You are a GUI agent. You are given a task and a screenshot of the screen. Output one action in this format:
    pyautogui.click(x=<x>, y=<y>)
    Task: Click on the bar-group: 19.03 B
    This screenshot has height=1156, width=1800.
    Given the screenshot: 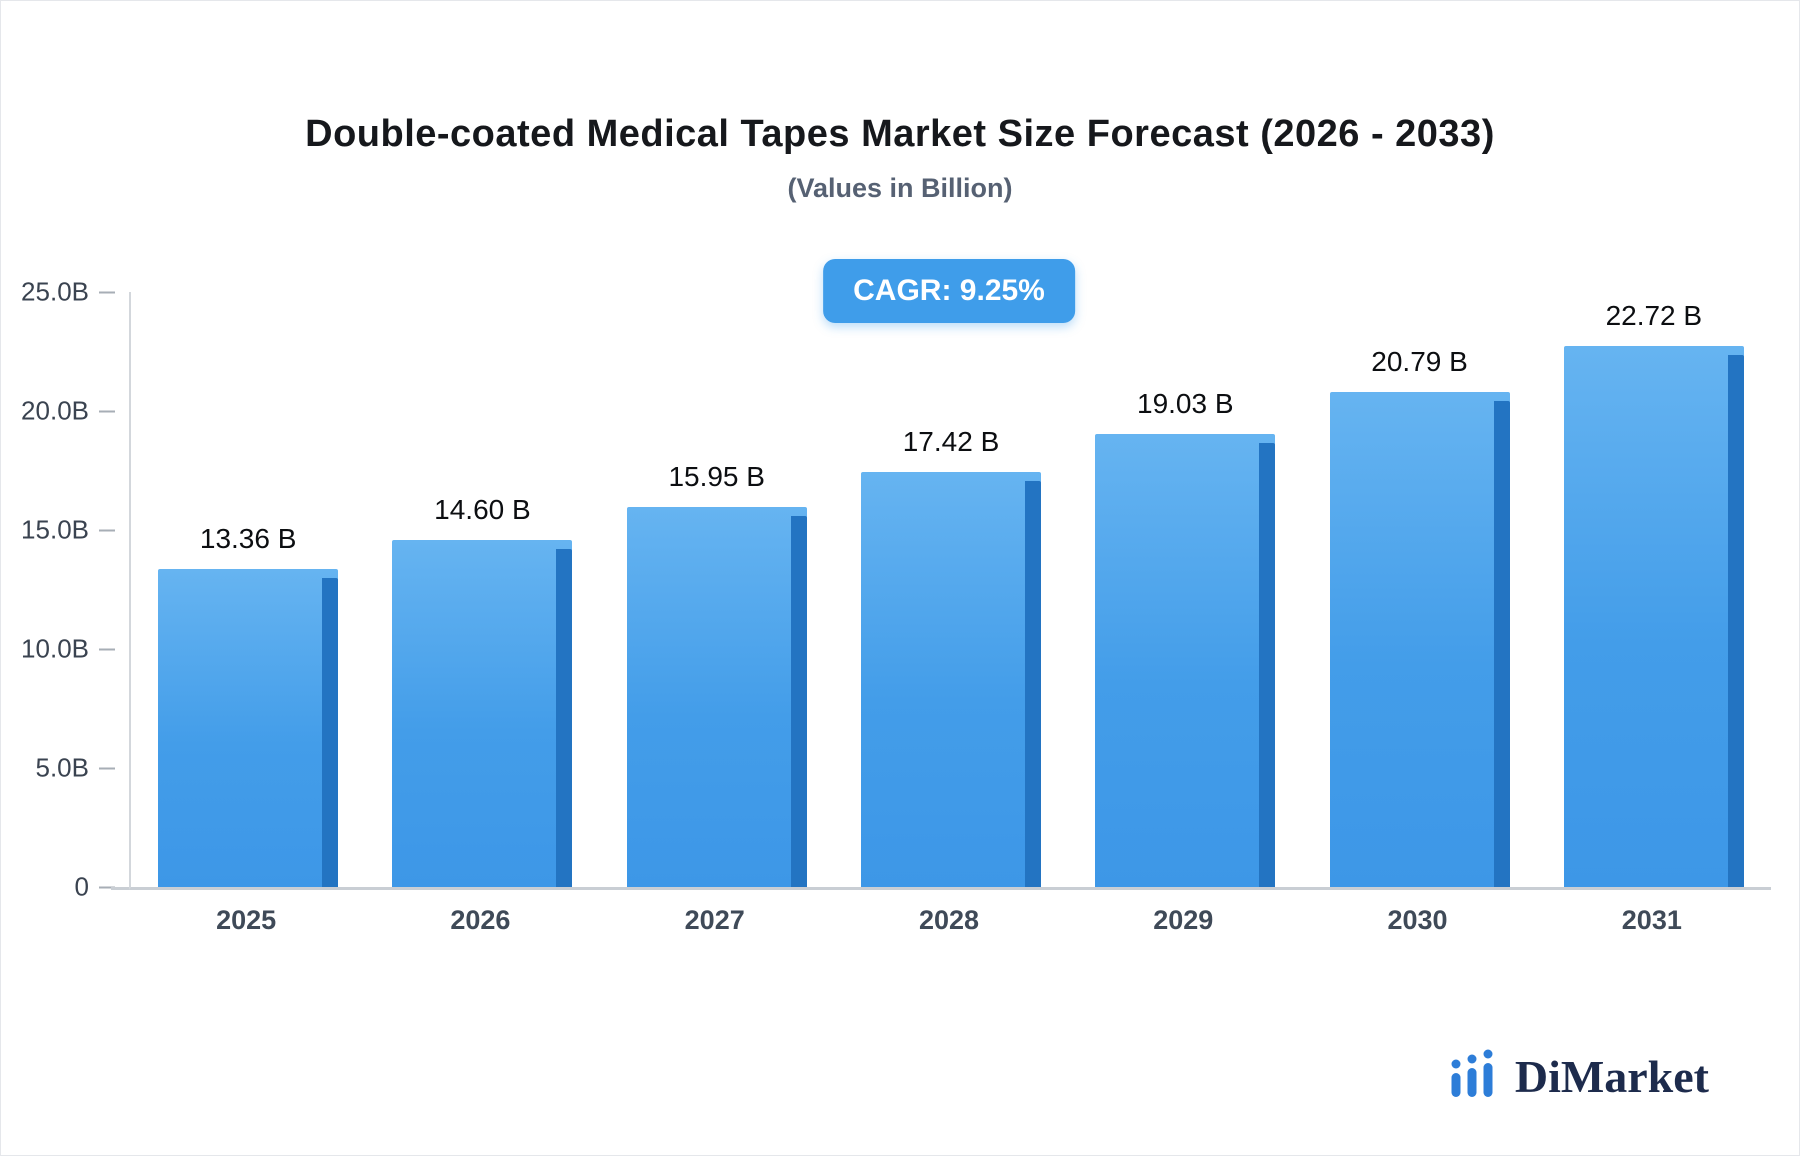 What is the action you would take?
    pyautogui.click(x=1185, y=589)
    